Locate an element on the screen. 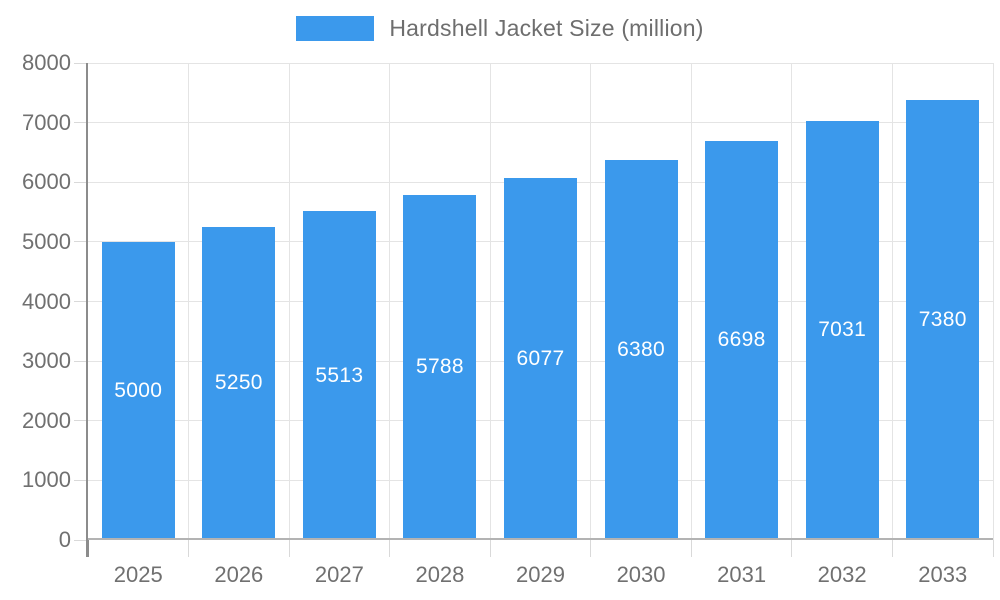 The image size is (1000, 600). bar: 6380 is located at coordinates (641, 349).